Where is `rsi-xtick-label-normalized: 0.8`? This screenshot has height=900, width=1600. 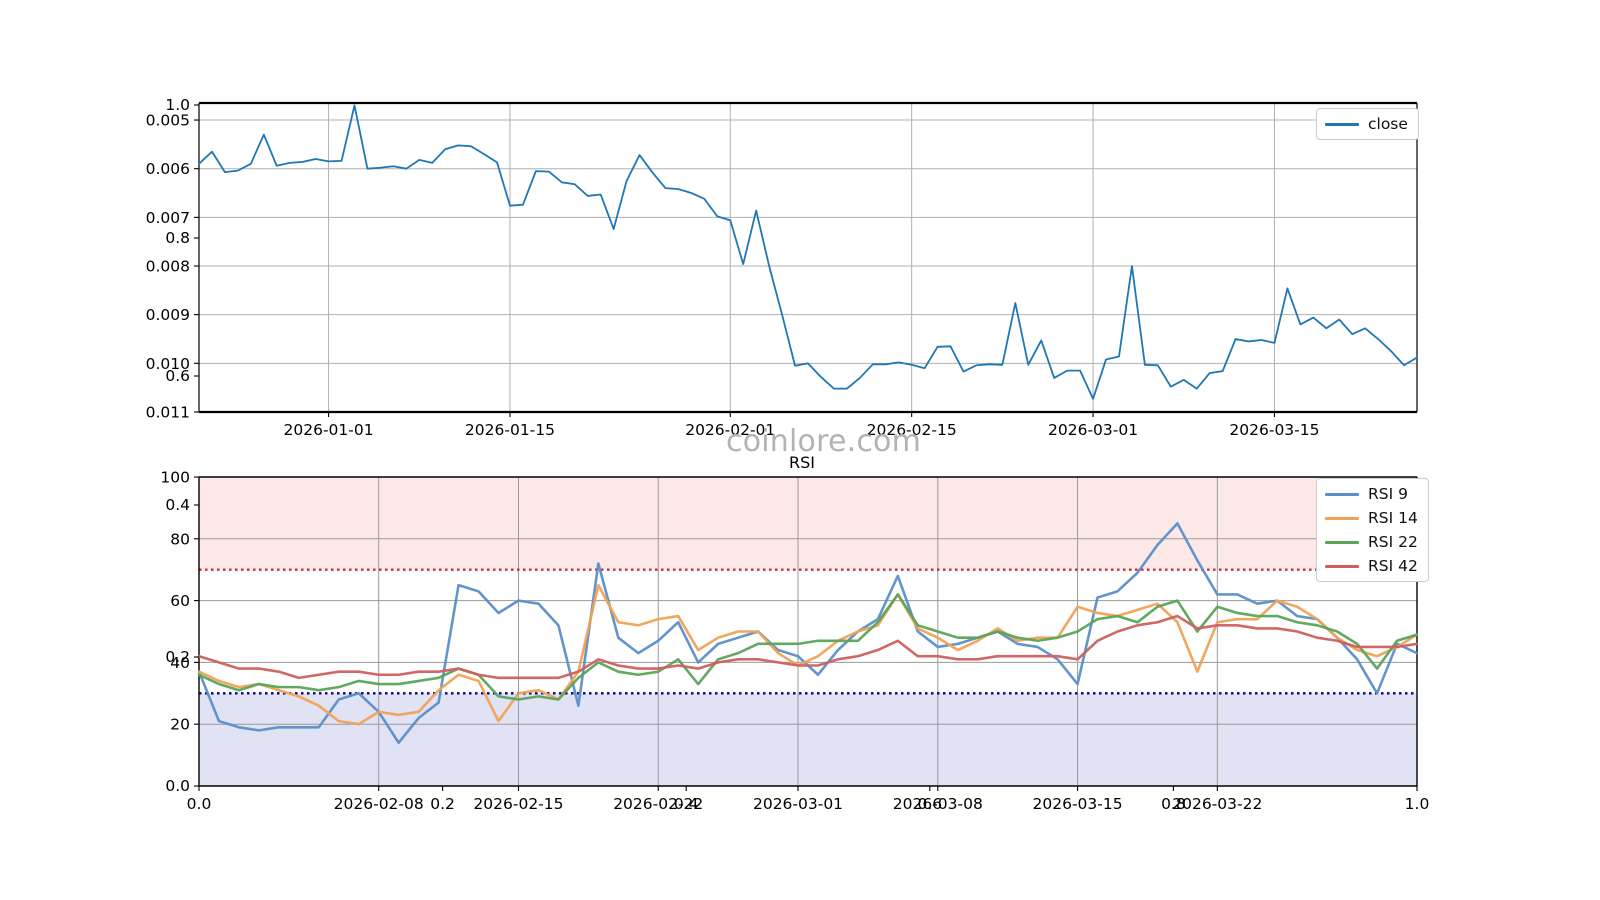 rsi-xtick-label-normalized: 0.8 is located at coordinates (1173, 804).